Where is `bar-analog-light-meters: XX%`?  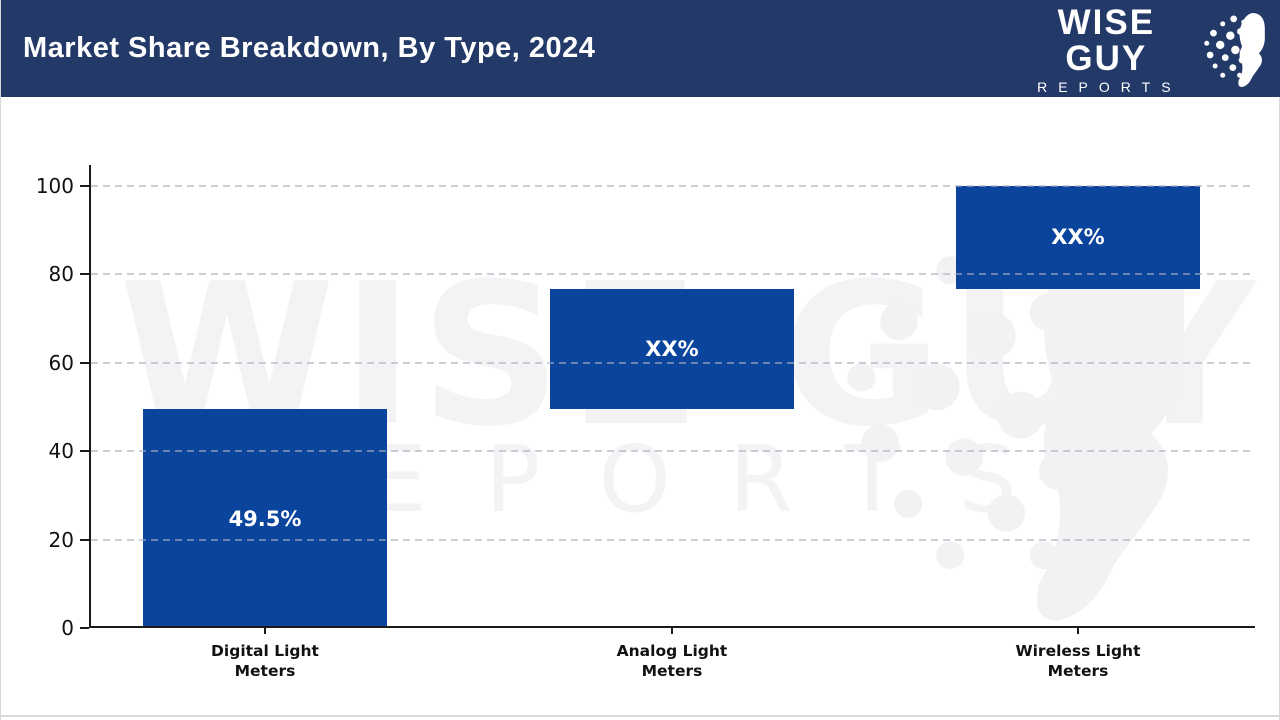
bar-analog-light-meters: XX% is located at coordinates (672, 349).